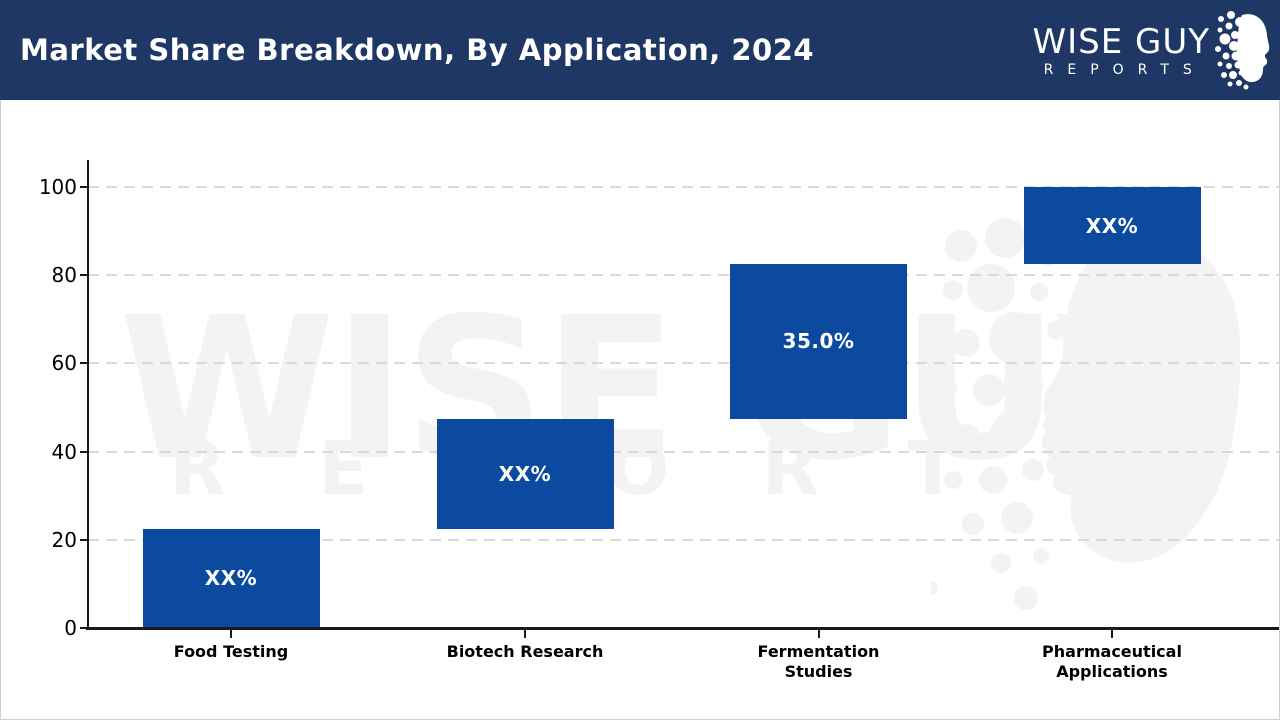 Image resolution: width=1280 pixels, height=720 pixels. I want to click on bar-value-label-food-testing: XX%, so click(231, 578).